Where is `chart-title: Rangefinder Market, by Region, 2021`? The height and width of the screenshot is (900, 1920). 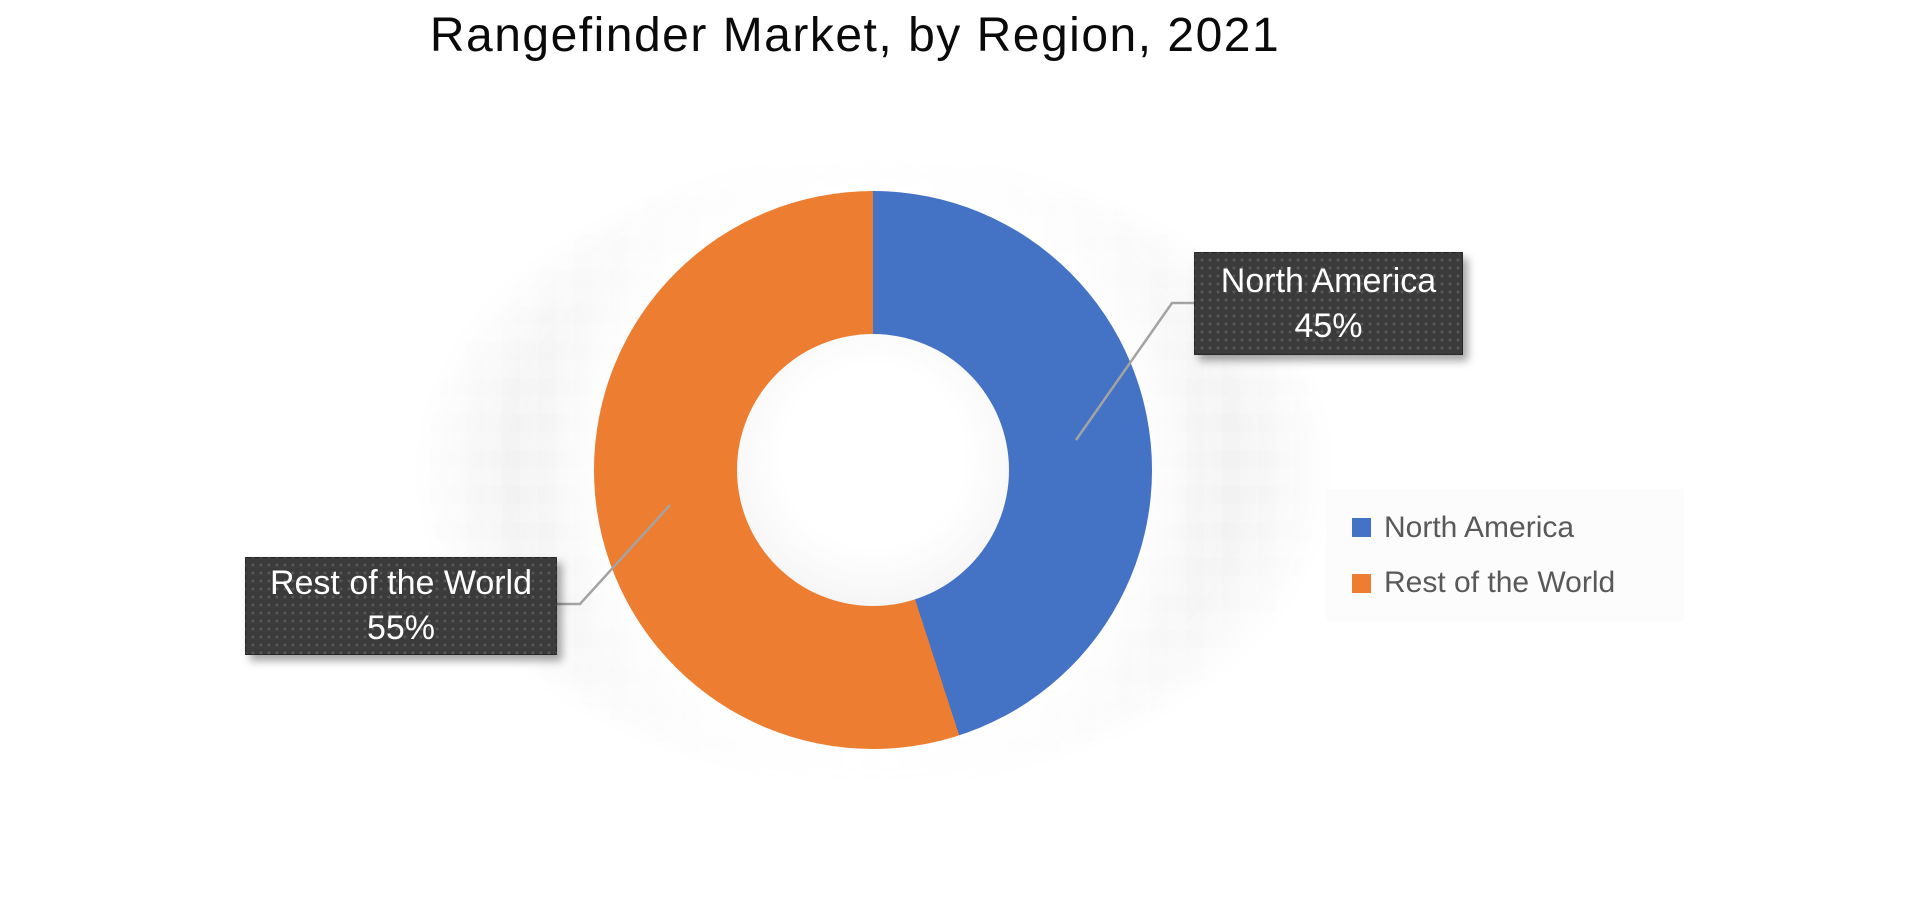
chart-title: Rangefinder Market, by Region, 2021 is located at coordinates (855, 35).